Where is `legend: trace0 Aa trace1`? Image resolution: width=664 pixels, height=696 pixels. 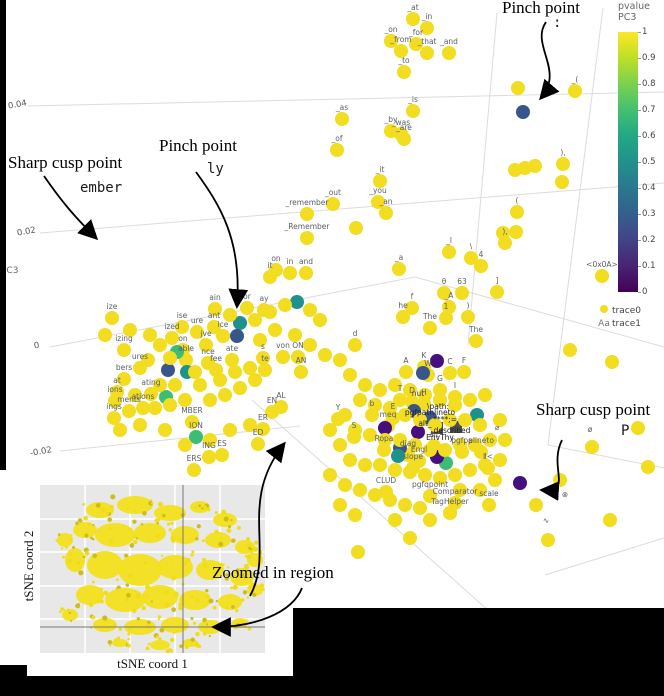
legend: trace0 Aa trace1 is located at coordinates (618, 318).